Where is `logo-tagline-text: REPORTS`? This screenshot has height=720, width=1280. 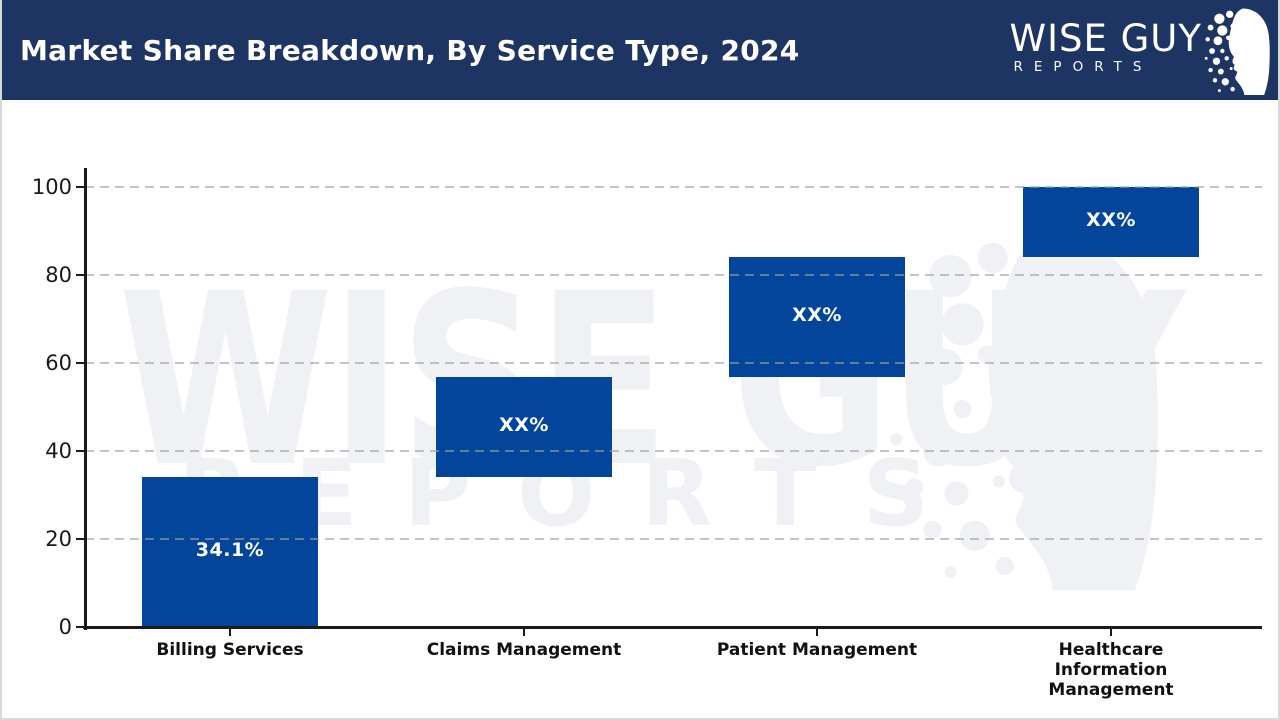 logo-tagline-text: REPORTS is located at coordinates (1083, 67).